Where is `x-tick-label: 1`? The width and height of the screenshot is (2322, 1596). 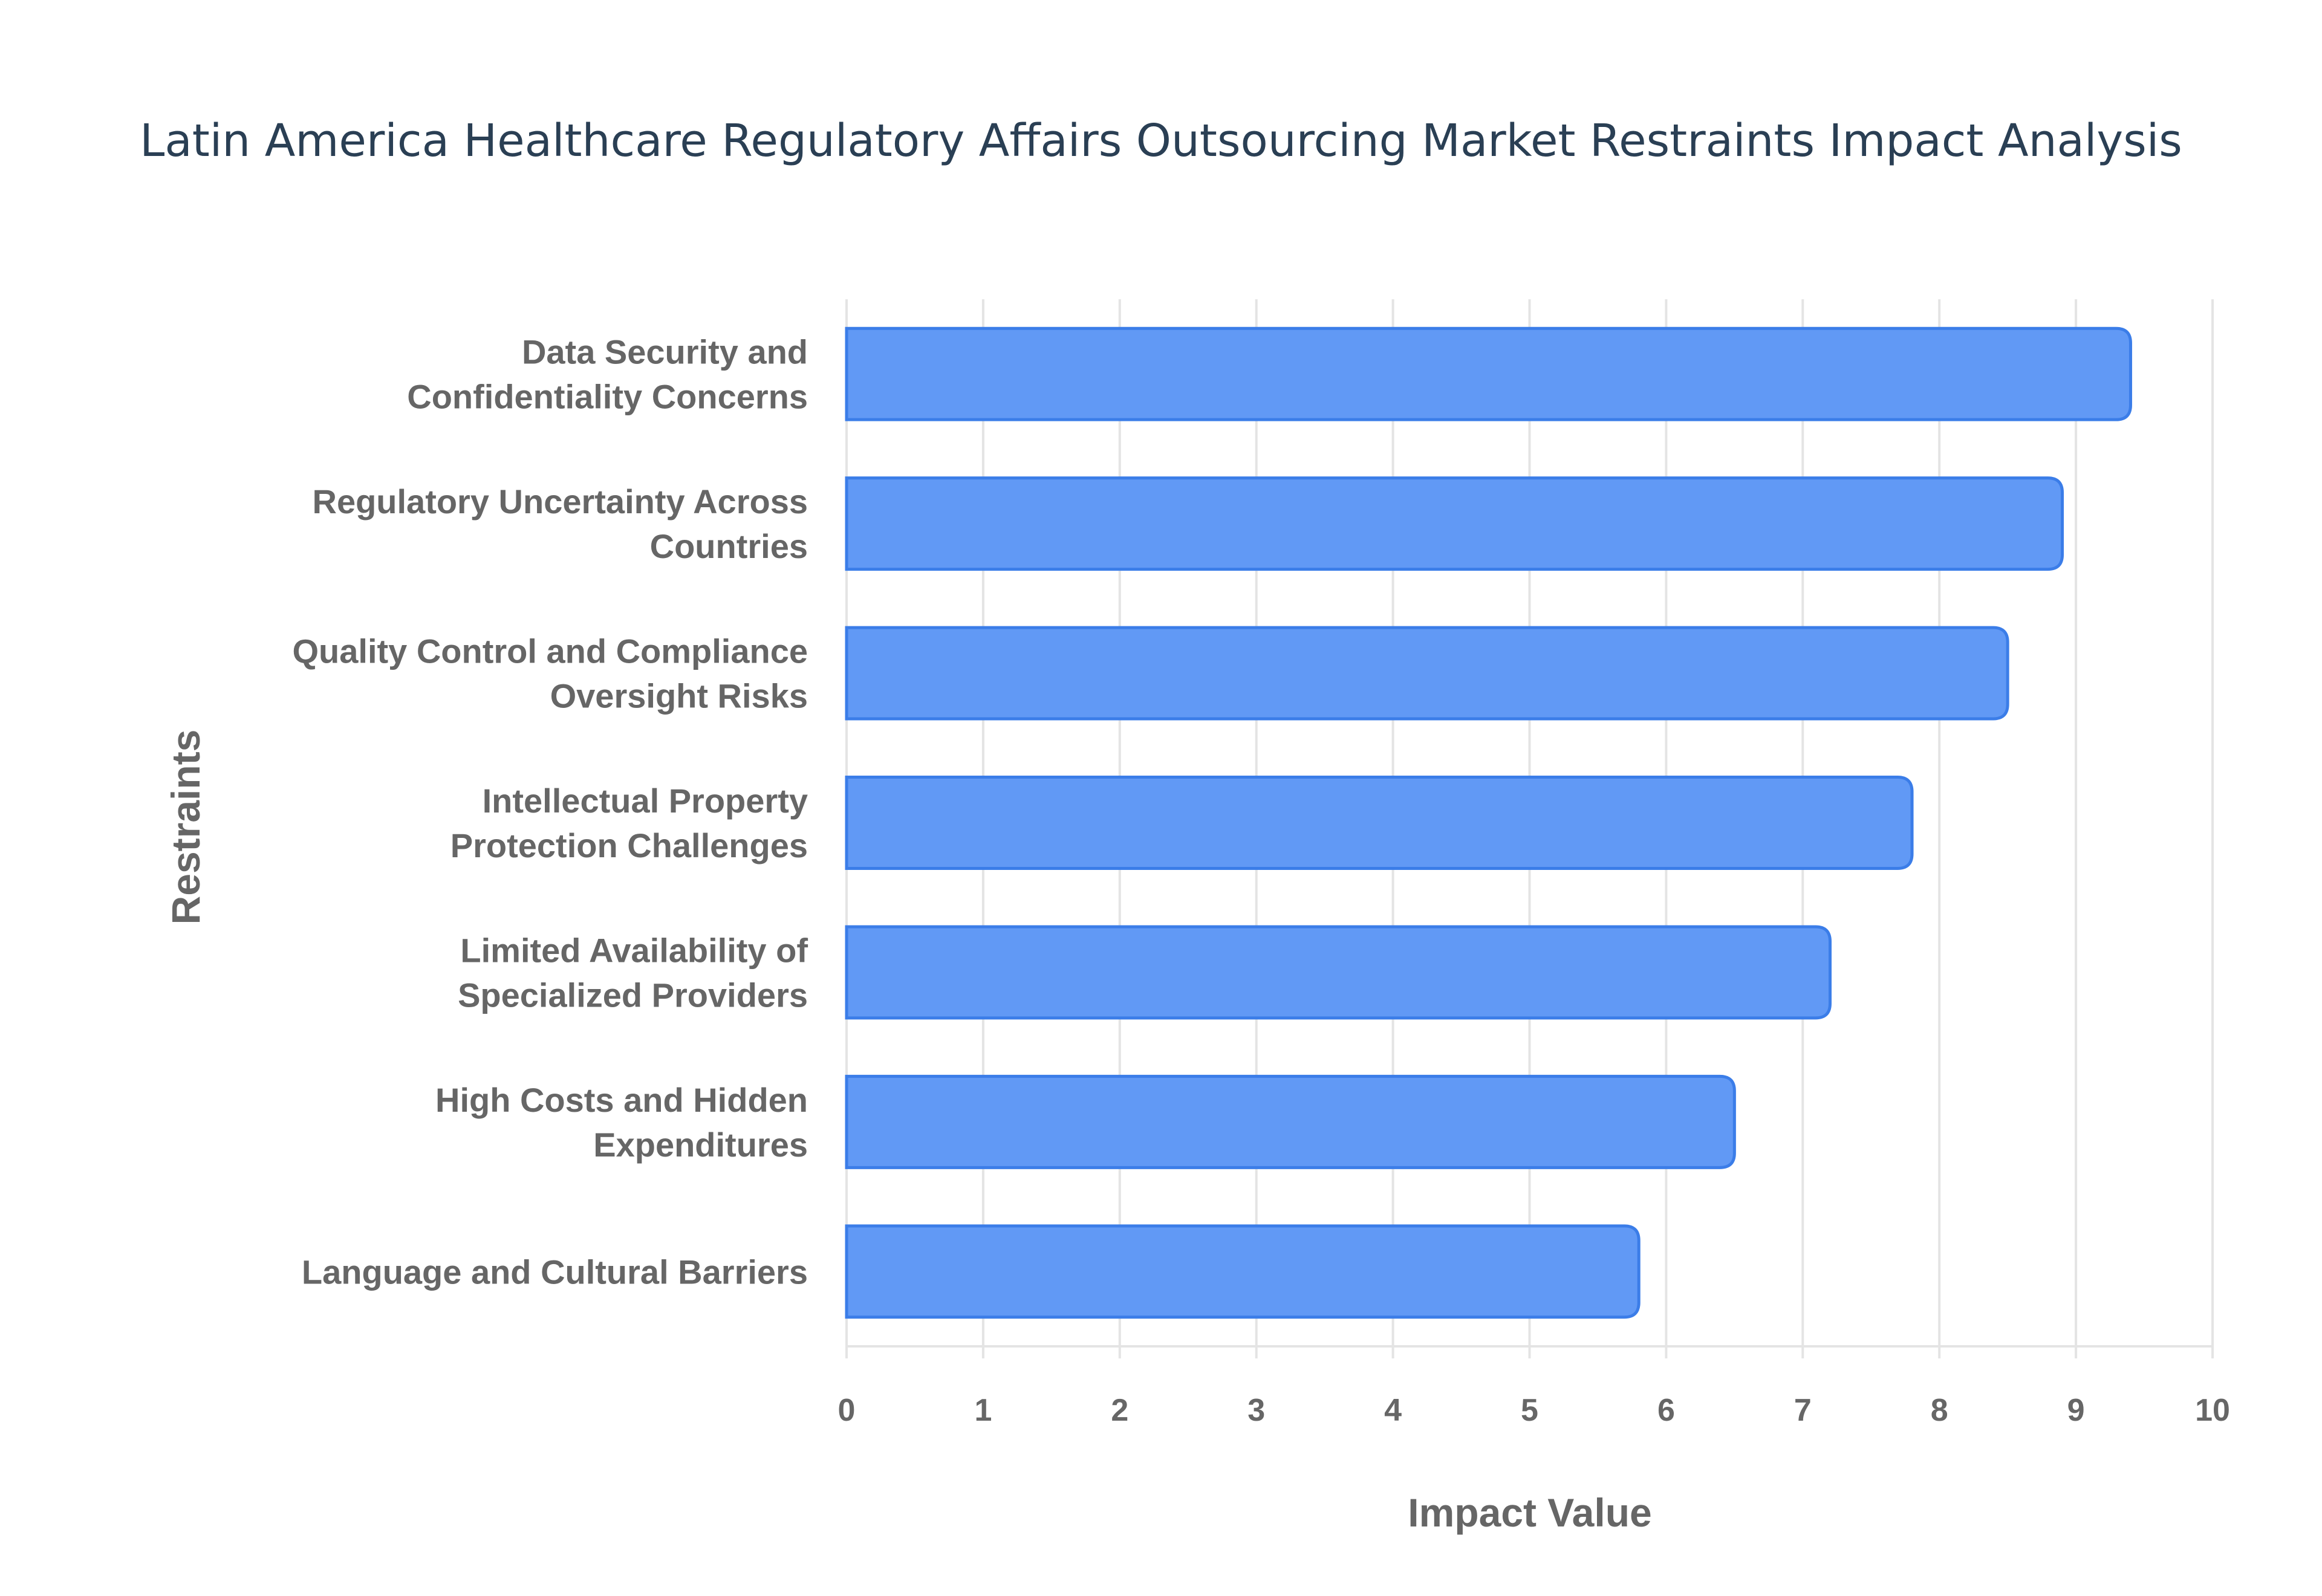 x-tick-label: 1 is located at coordinates (983, 1410).